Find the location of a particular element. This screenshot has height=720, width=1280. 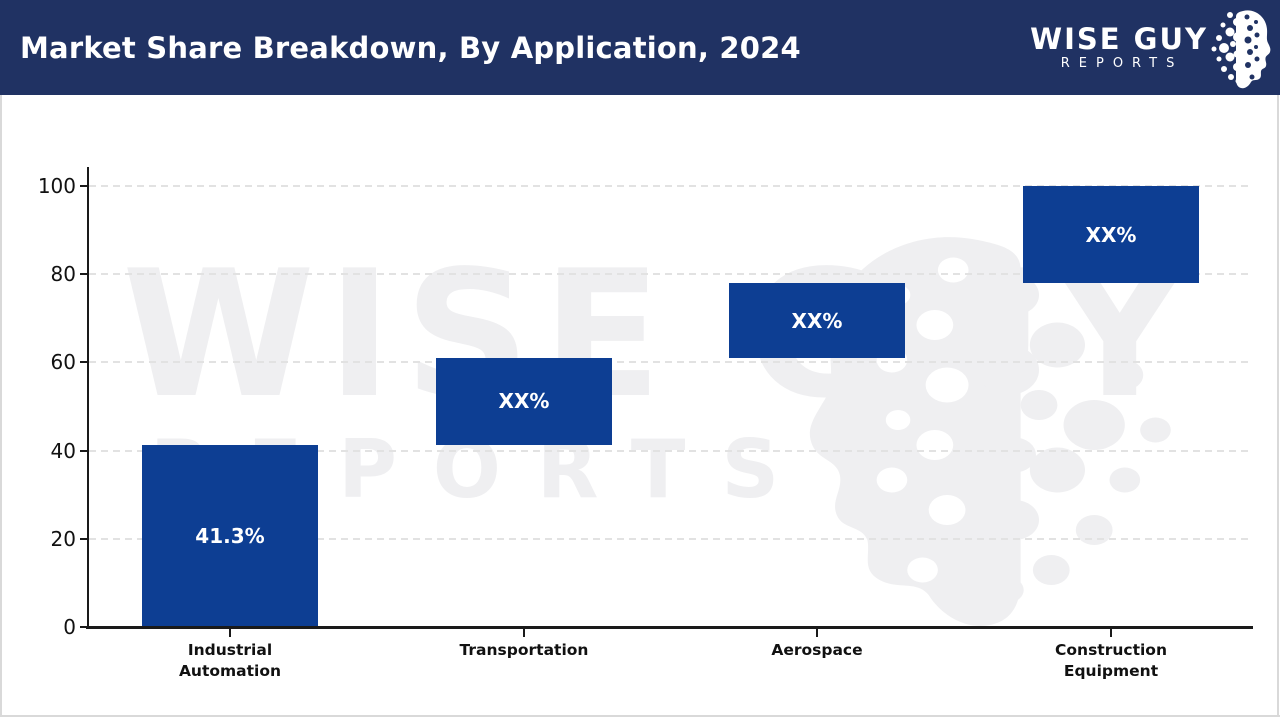

bar-value-label-aerospace: XX% is located at coordinates (817, 320).